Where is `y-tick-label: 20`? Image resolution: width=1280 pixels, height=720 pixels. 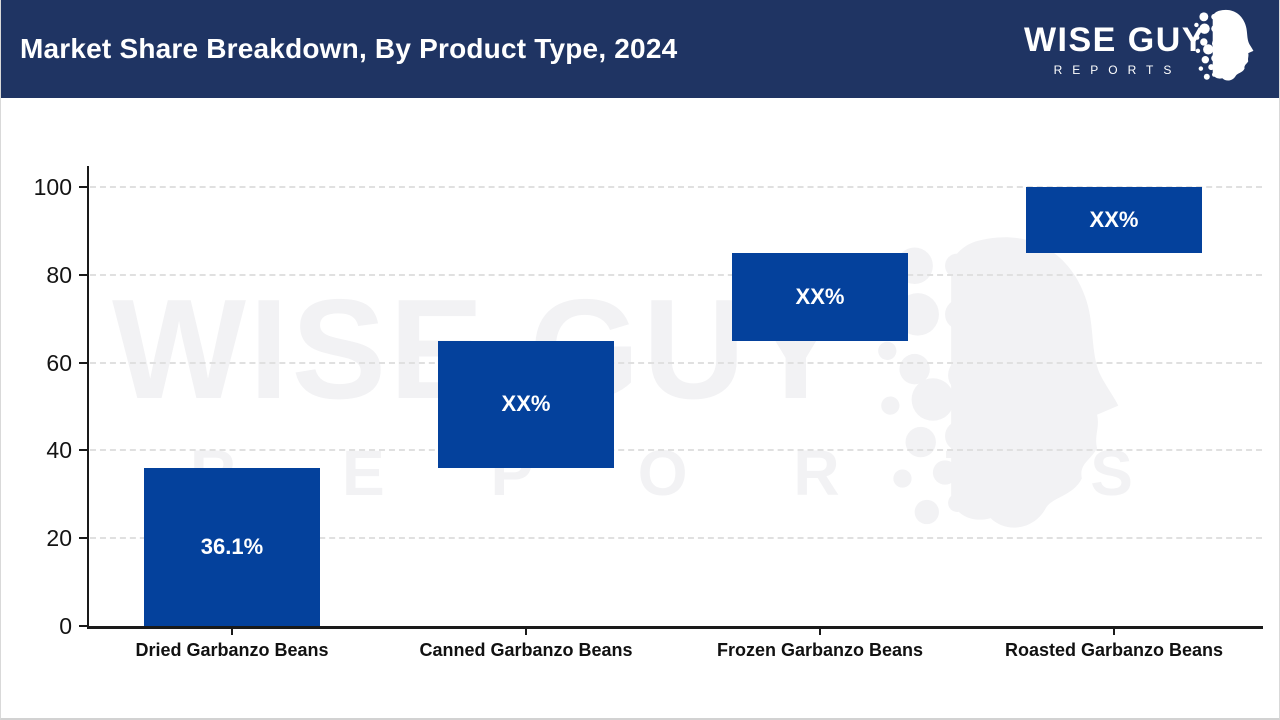
y-tick-label: 20 is located at coordinates (59, 538).